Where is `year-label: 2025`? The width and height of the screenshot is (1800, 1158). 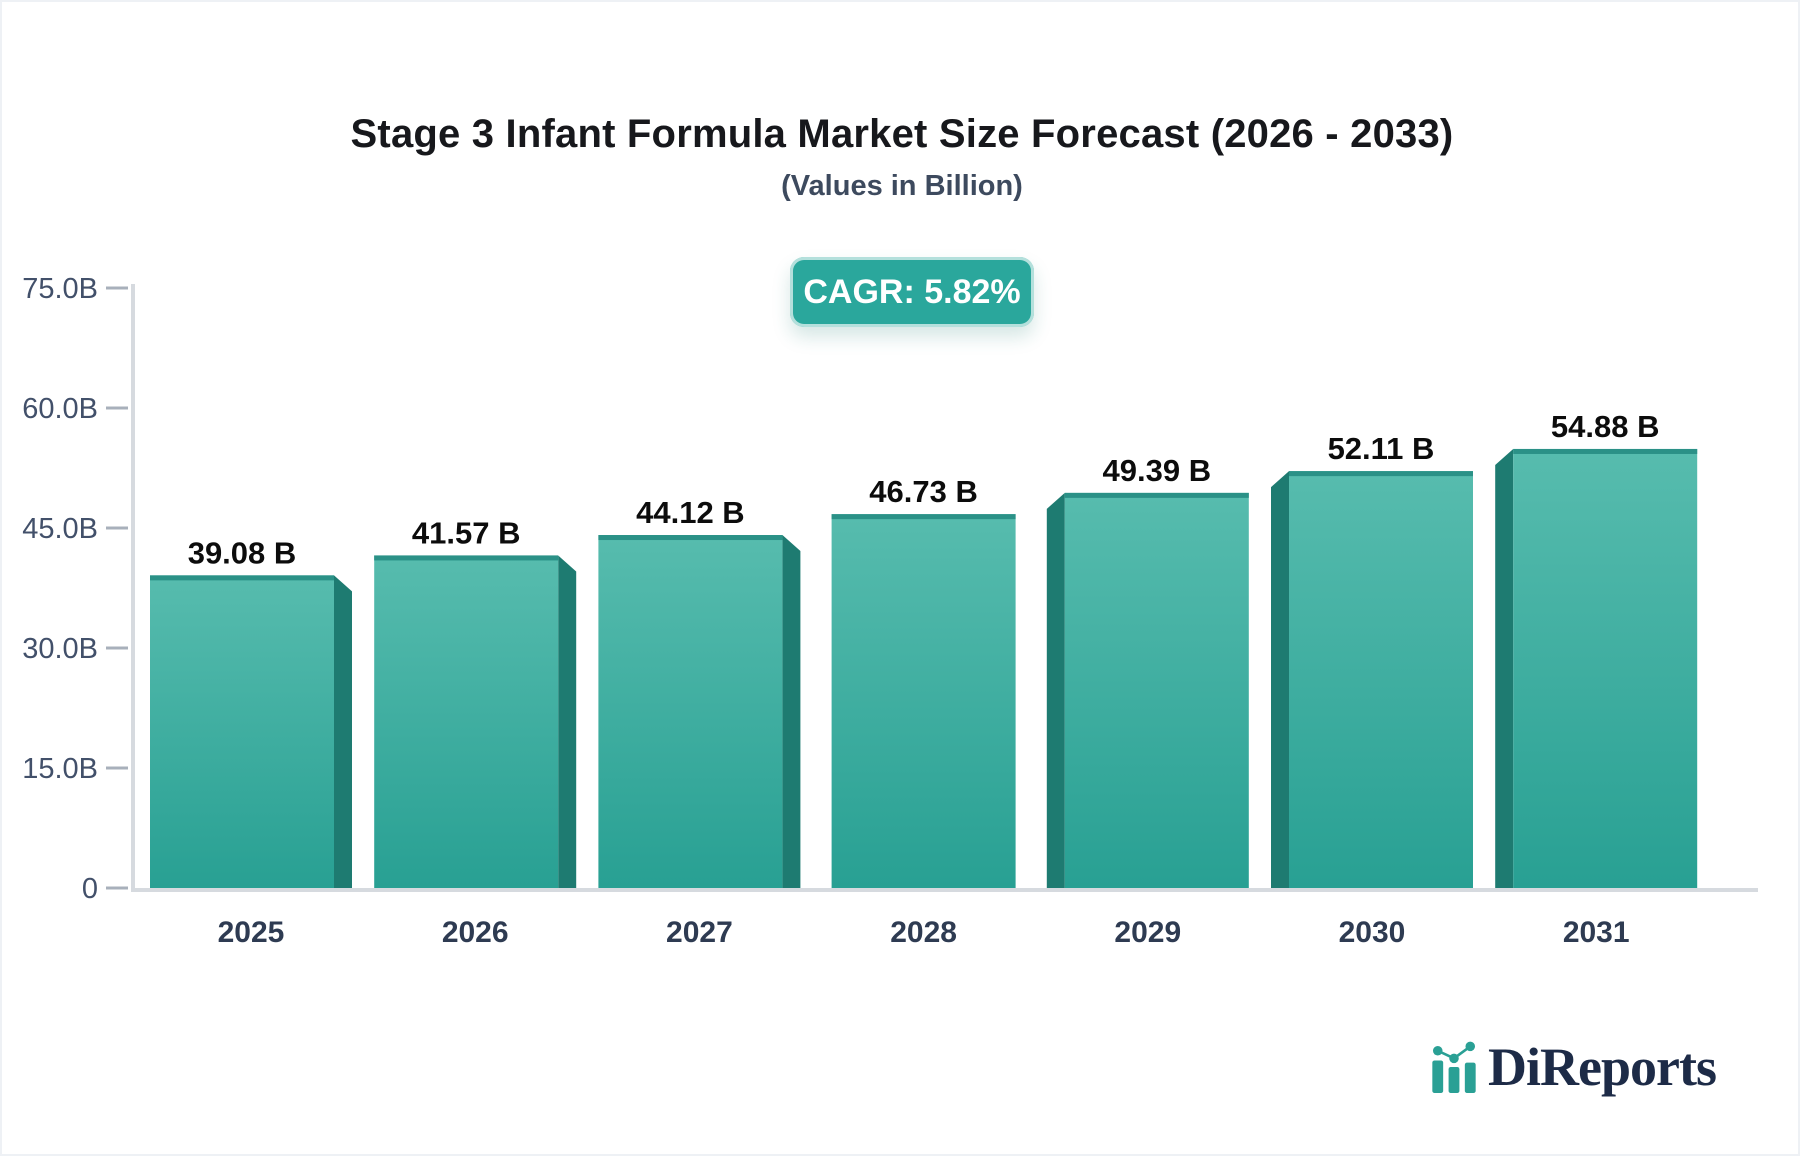
year-label: 2025 is located at coordinates (251, 932).